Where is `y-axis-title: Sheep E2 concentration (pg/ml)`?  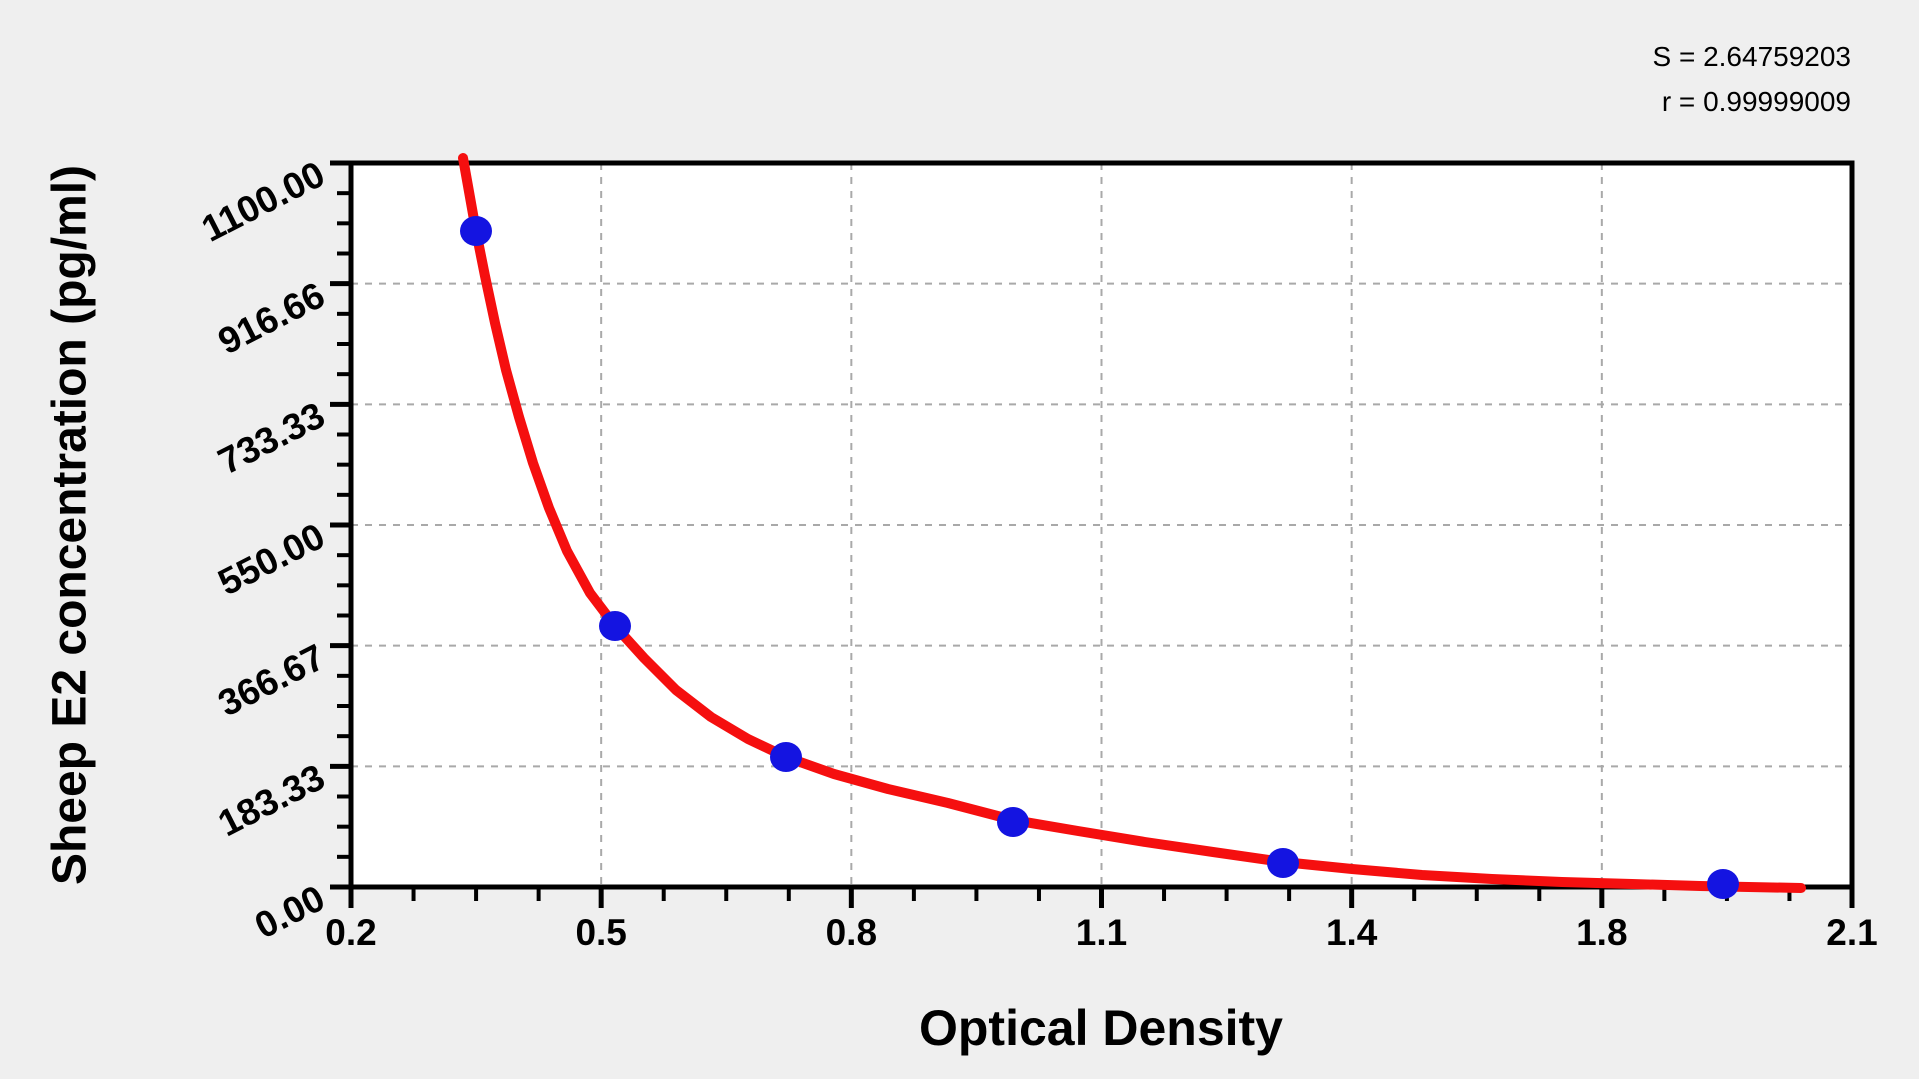
y-axis-title: Sheep E2 concentration (pg/ml) is located at coordinates (70, 525).